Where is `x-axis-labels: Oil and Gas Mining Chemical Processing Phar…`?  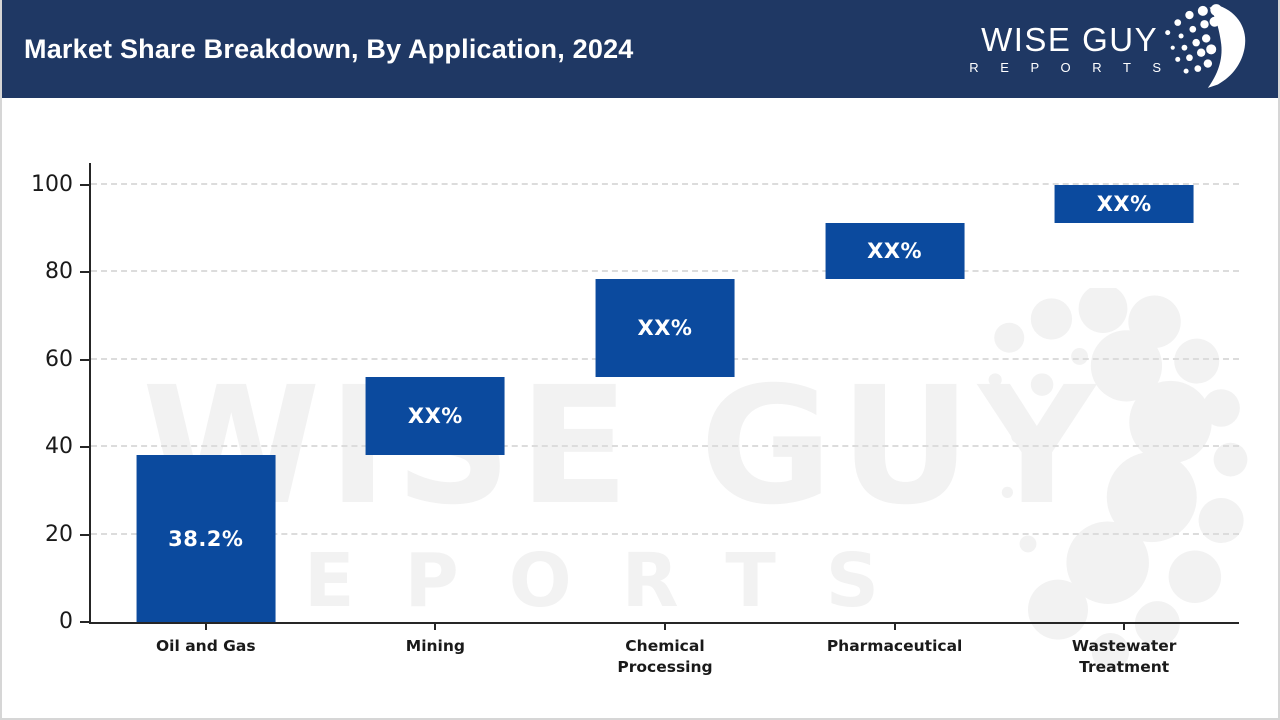
x-axis-labels: Oil and Gas Mining Chemical Processing Phar… is located at coordinates (665, 657).